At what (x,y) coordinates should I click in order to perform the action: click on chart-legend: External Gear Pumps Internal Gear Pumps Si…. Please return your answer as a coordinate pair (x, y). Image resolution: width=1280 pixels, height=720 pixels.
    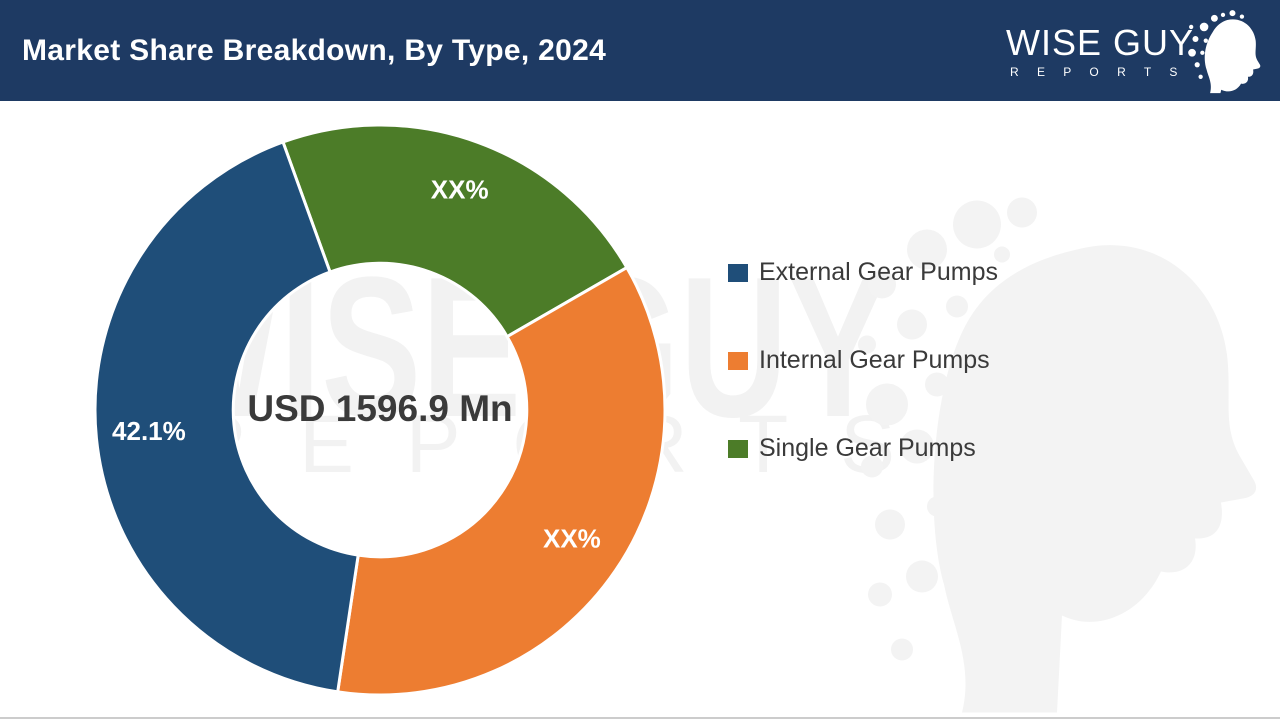
    Looking at the image, I should click on (863, 360).